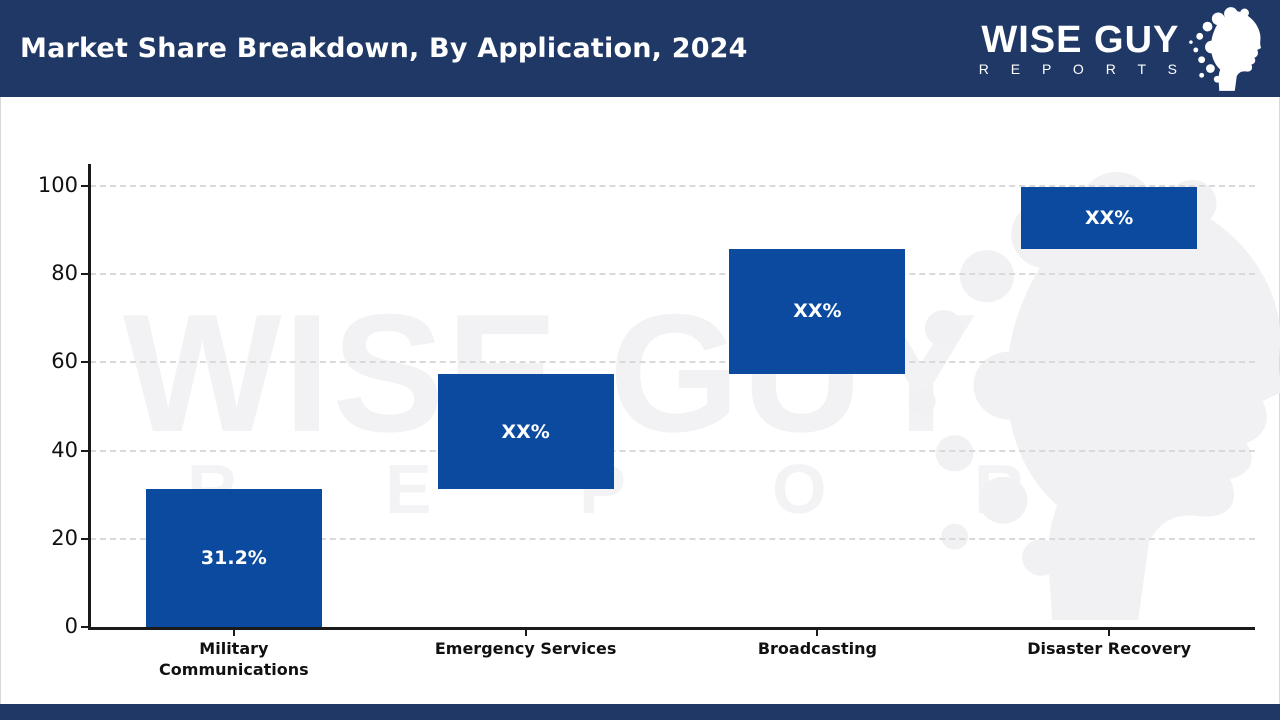 The image size is (1280, 720). What do you see at coordinates (1080, 40) in the screenshot?
I see `logo-wise-guy-text: WISE GUY` at bounding box center [1080, 40].